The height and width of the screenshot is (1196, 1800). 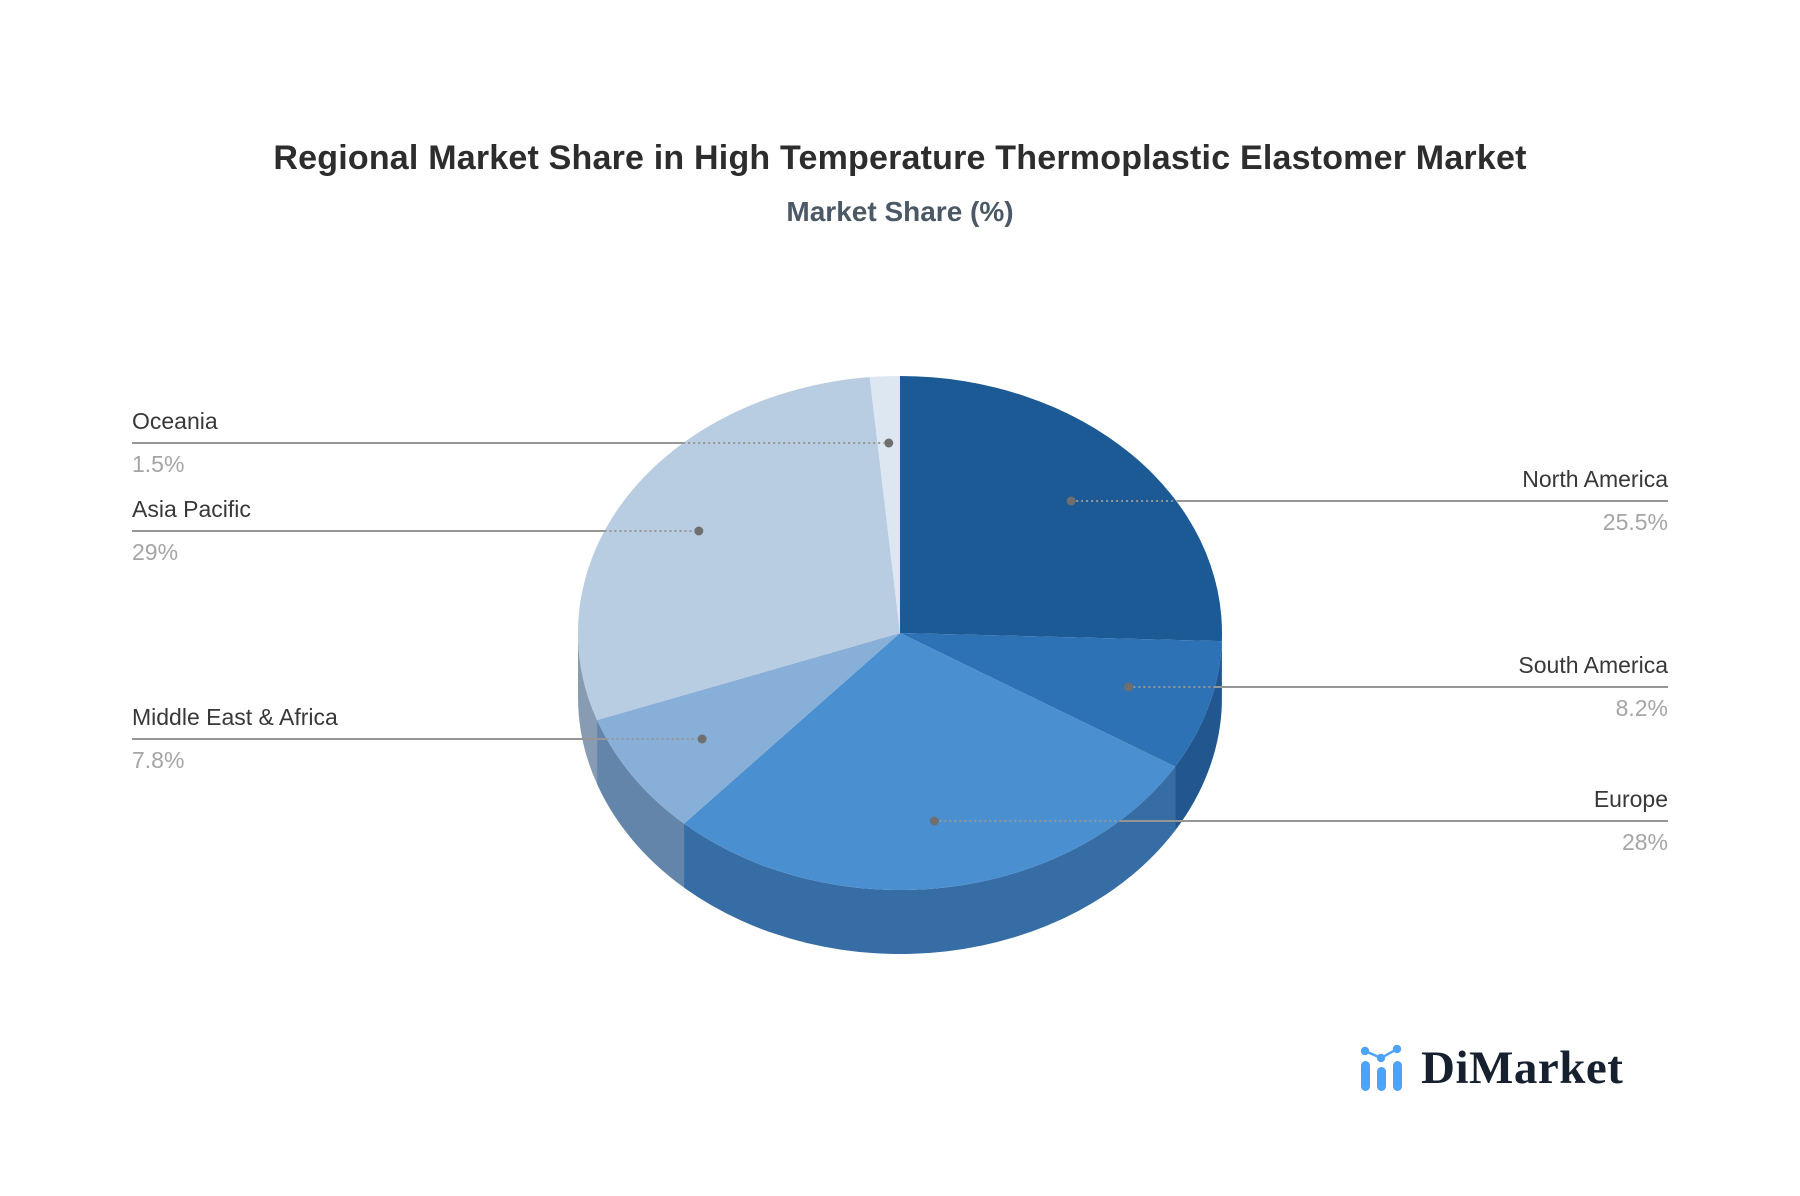 I want to click on leader-dot-oceania, so click(x=889, y=443).